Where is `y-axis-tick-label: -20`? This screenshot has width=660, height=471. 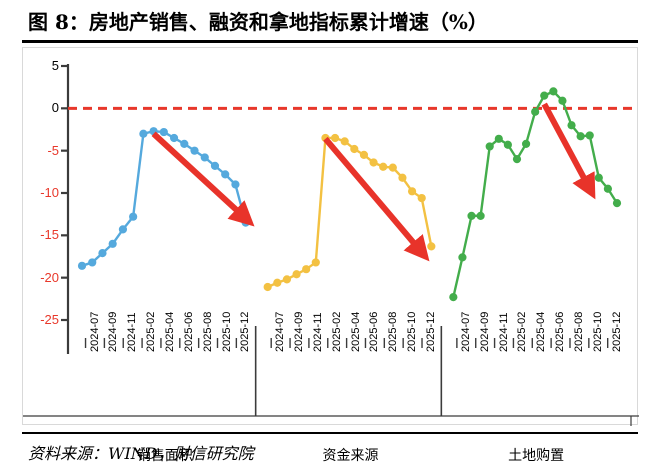
y-axis-tick-label: -20 is located at coordinates (49, 277).